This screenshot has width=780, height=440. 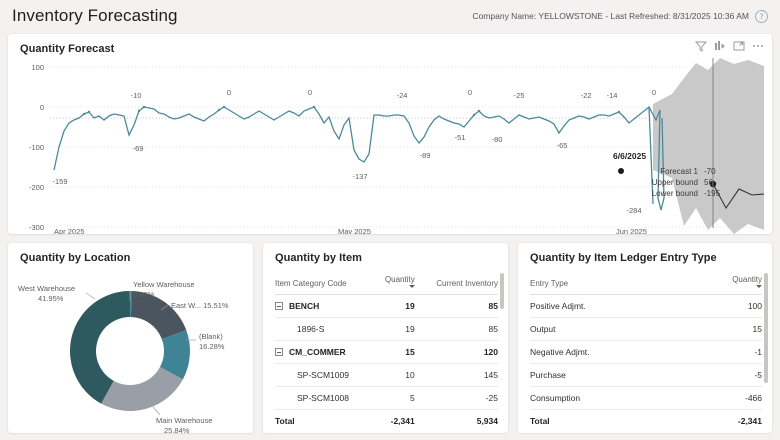 What do you see at coordinates (425, 155) in the screenshot?
I see `svg-text: -89` at bounding box center [425, 155].